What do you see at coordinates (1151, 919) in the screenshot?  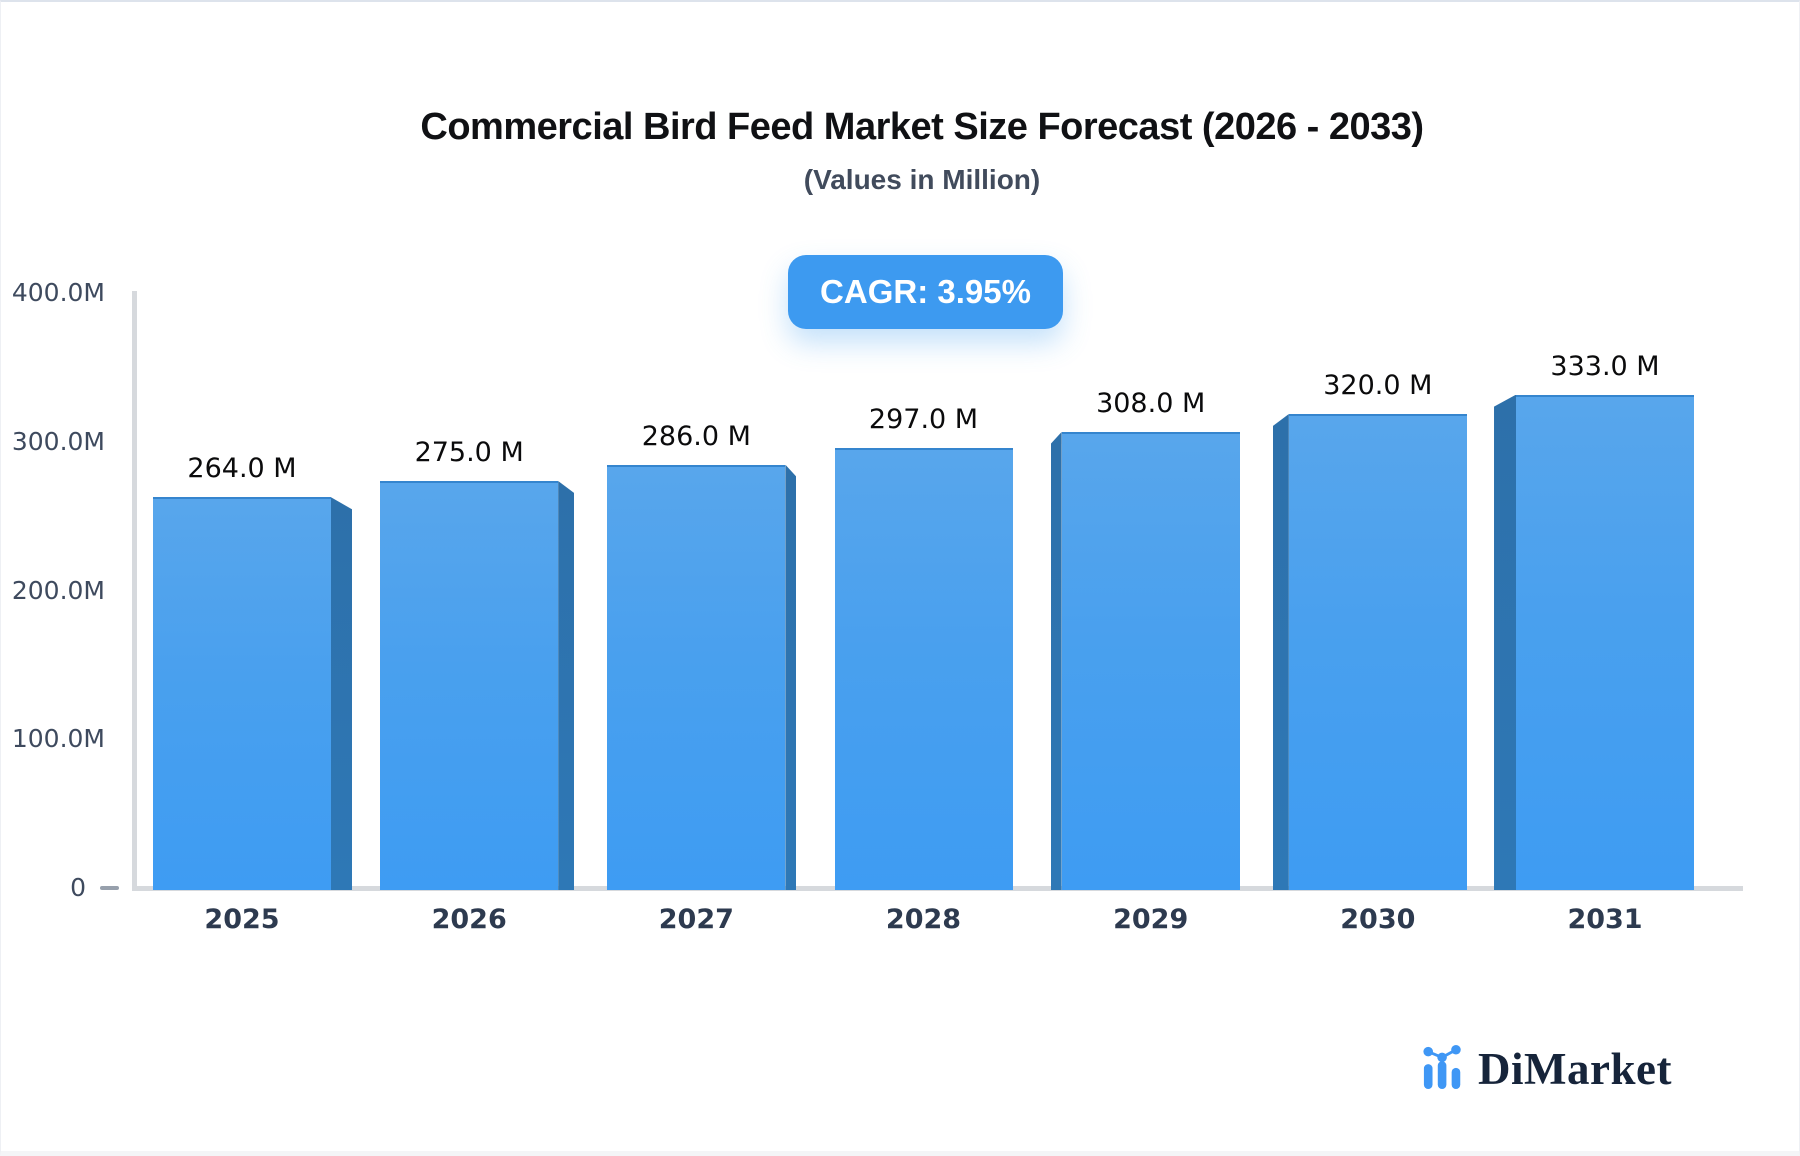 I see `x-tick-label: 2029` at bounding box center [1151, 919].